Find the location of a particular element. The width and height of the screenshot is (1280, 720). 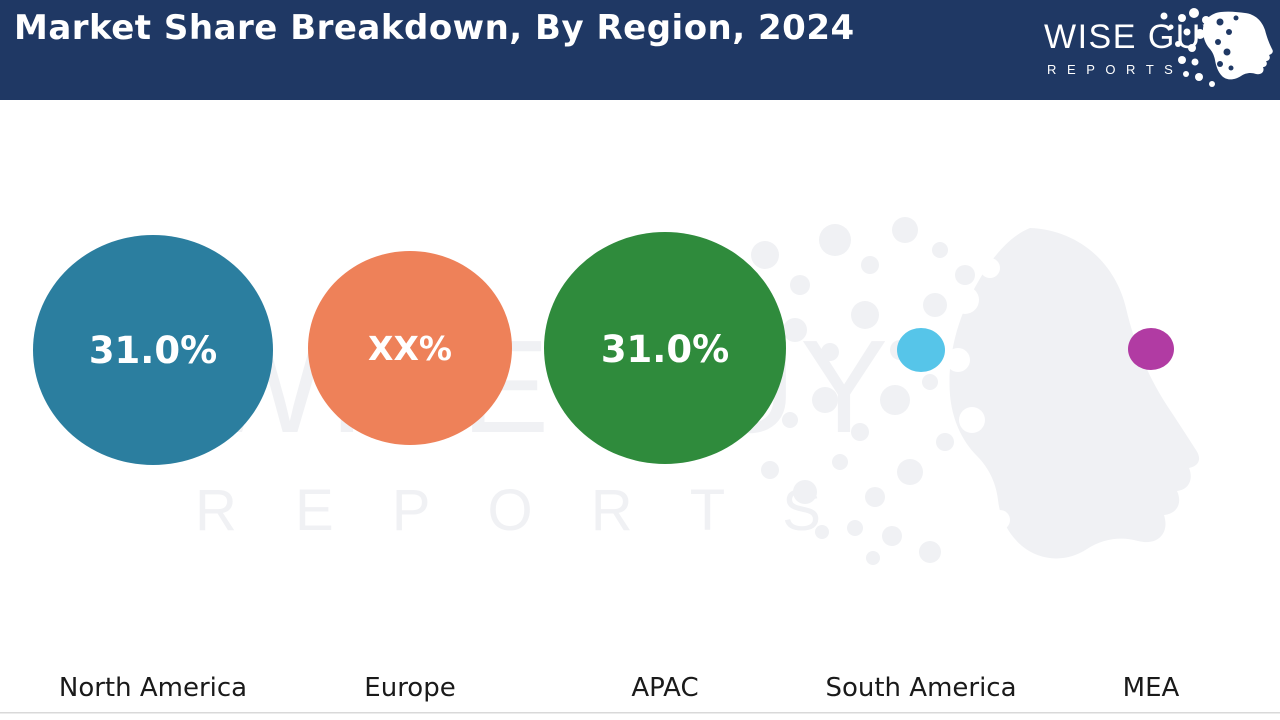

category-label-south-america: South America is located at coordinates (920, 688).